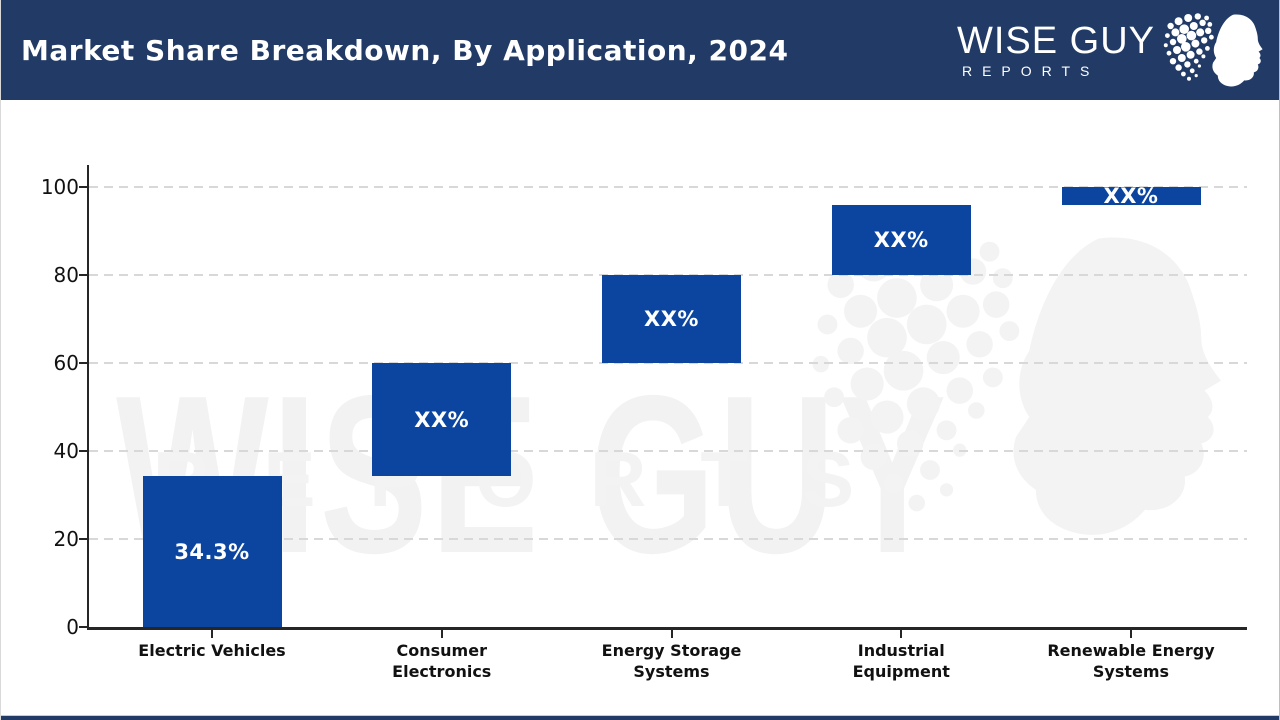 The image size is (1280, 720). Describe the element at coordinates (66, 539) in the screenshot. I see `y-tick-label: 20` at that location.